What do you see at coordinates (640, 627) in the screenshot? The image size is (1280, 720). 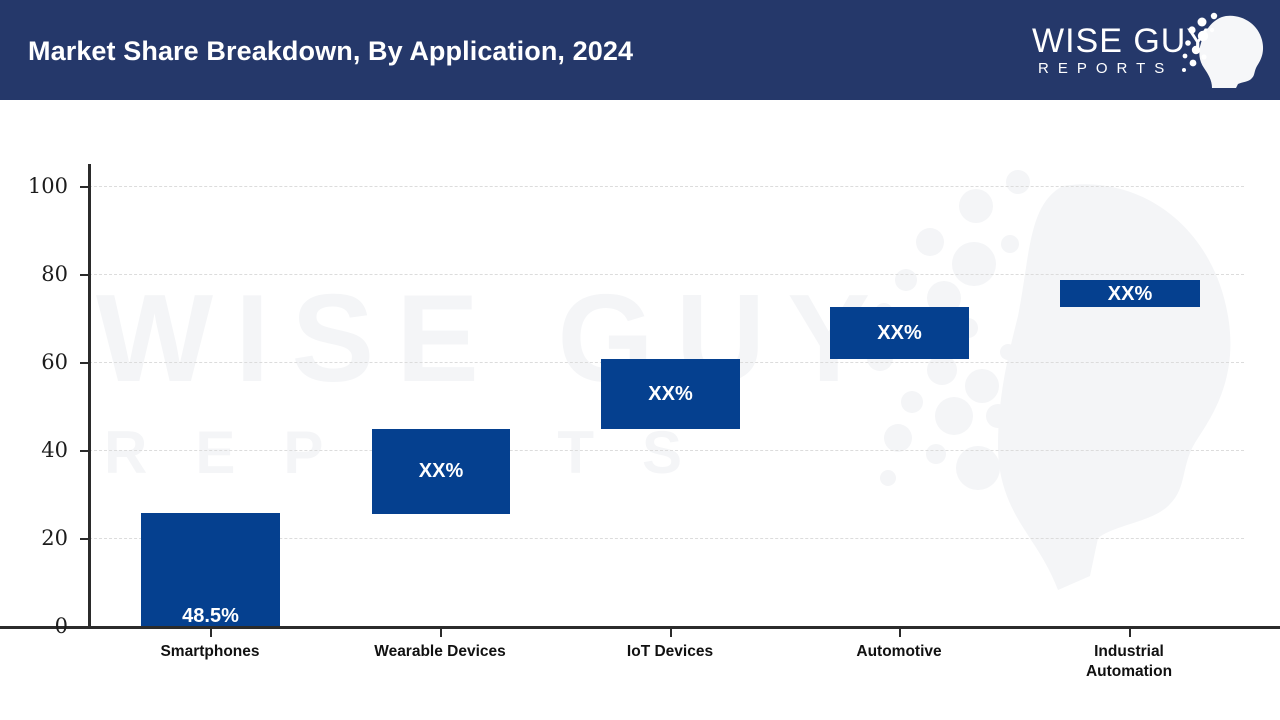 I see `x-axis-line` at bounding box center [640, 627].